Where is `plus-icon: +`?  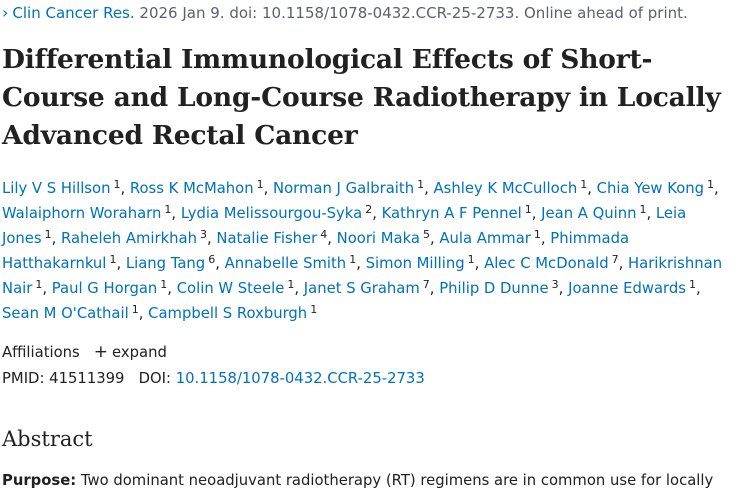 plus-icon: + is located at coordinates (101, 352).